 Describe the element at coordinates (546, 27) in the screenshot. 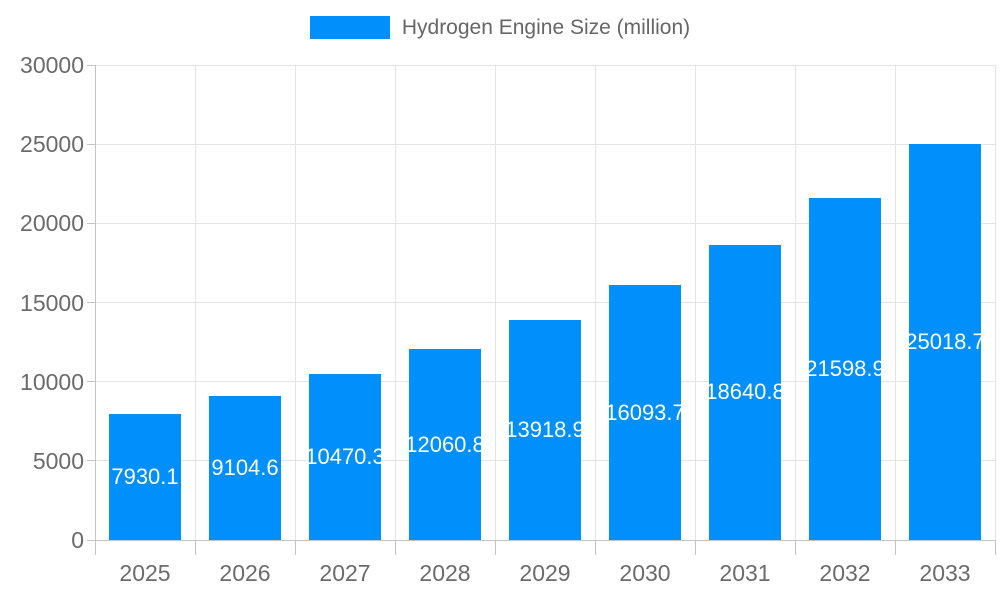

I see `legend-label: Hydrogen Engine Size (million)` at that location.